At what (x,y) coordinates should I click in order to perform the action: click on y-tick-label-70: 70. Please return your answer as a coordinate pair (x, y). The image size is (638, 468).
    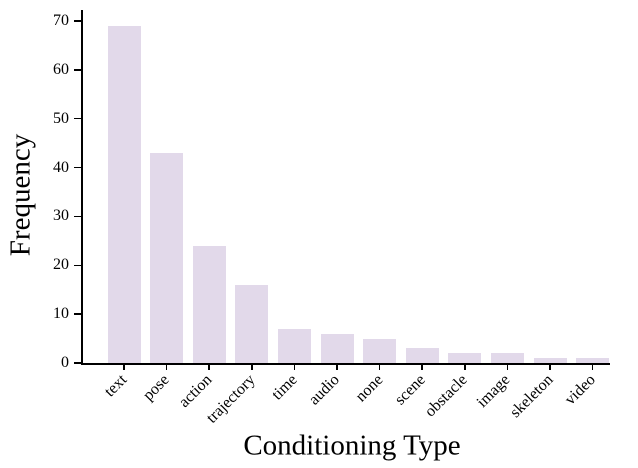
    Looking at the image, I should click on (61, 20).